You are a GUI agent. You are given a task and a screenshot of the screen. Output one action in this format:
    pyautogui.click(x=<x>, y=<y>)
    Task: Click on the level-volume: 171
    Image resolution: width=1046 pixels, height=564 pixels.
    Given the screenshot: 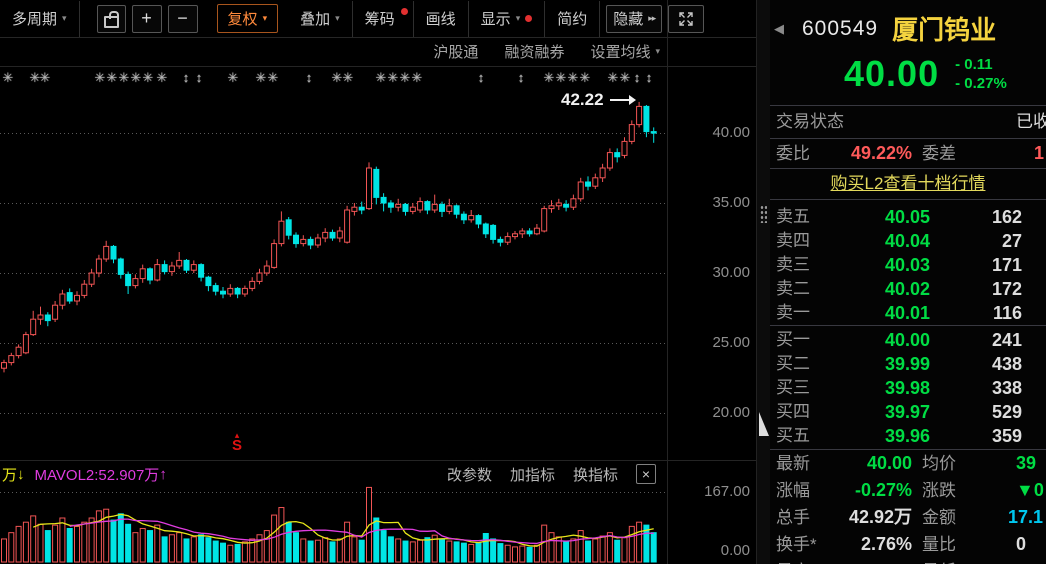 What is the action you would take?
    pyautogui.click(x=1006, y=265)
    